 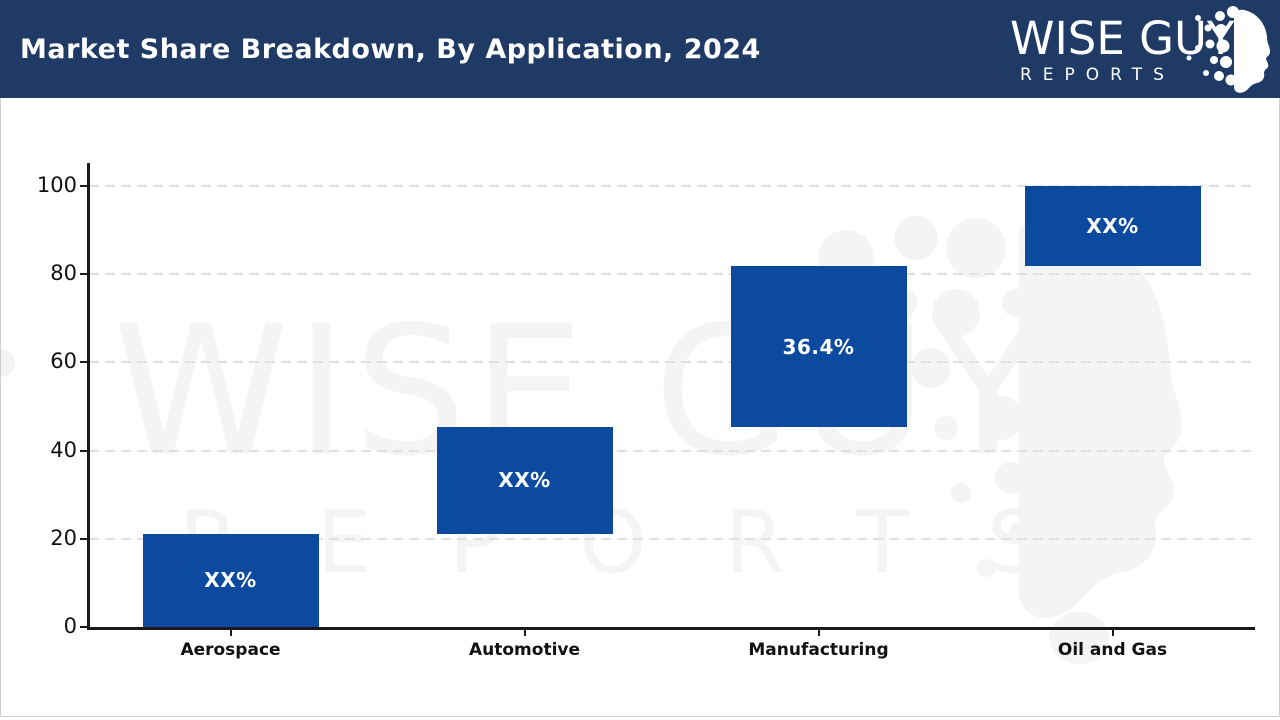 What do you see at coordinates (56, 185) in the screenshot?
I see `y-tick-label: 100` at bounding box center [56, 185].